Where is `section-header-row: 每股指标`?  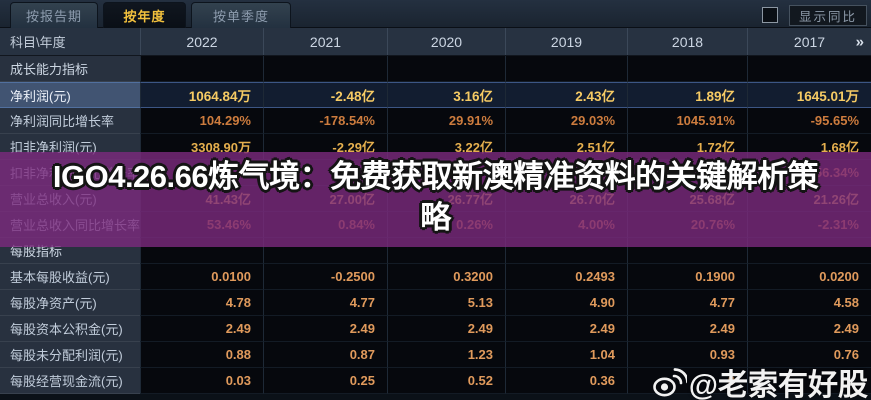
section-header-row: 每股指标 is located at coordinates (435, 251).